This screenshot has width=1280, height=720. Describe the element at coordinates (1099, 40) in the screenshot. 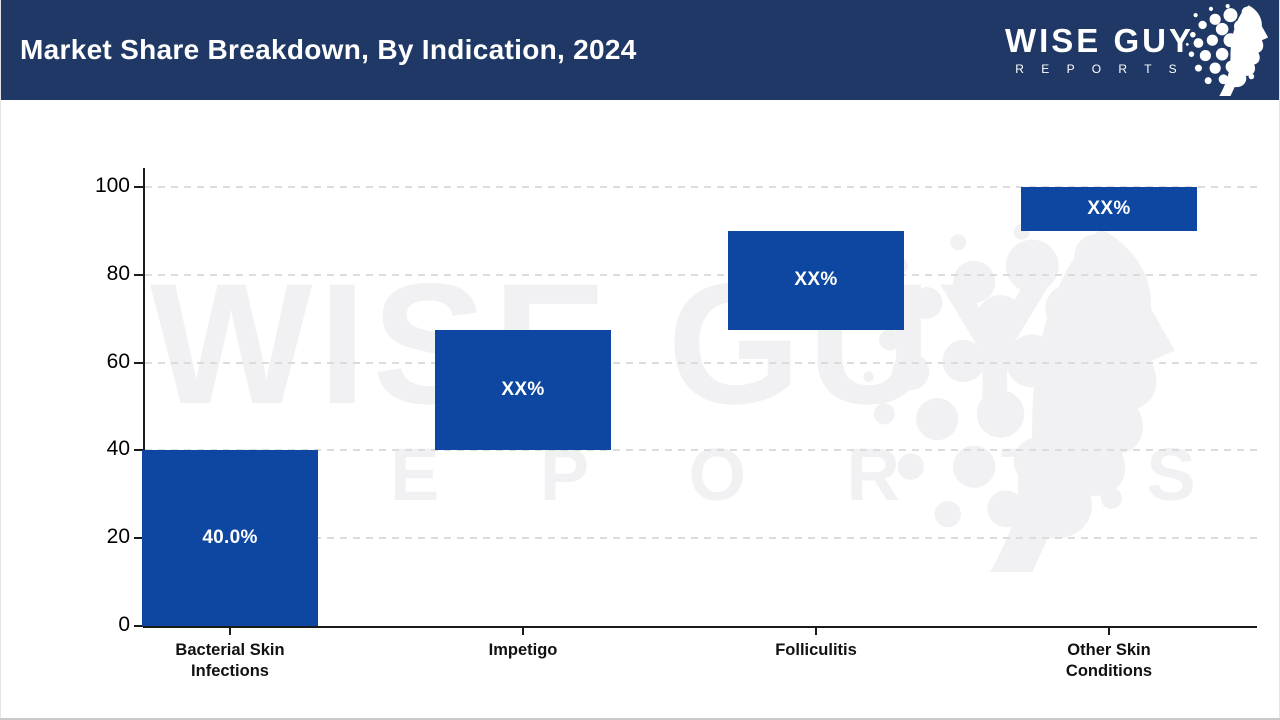

I see `brand-name: WISE GUY` at that location.